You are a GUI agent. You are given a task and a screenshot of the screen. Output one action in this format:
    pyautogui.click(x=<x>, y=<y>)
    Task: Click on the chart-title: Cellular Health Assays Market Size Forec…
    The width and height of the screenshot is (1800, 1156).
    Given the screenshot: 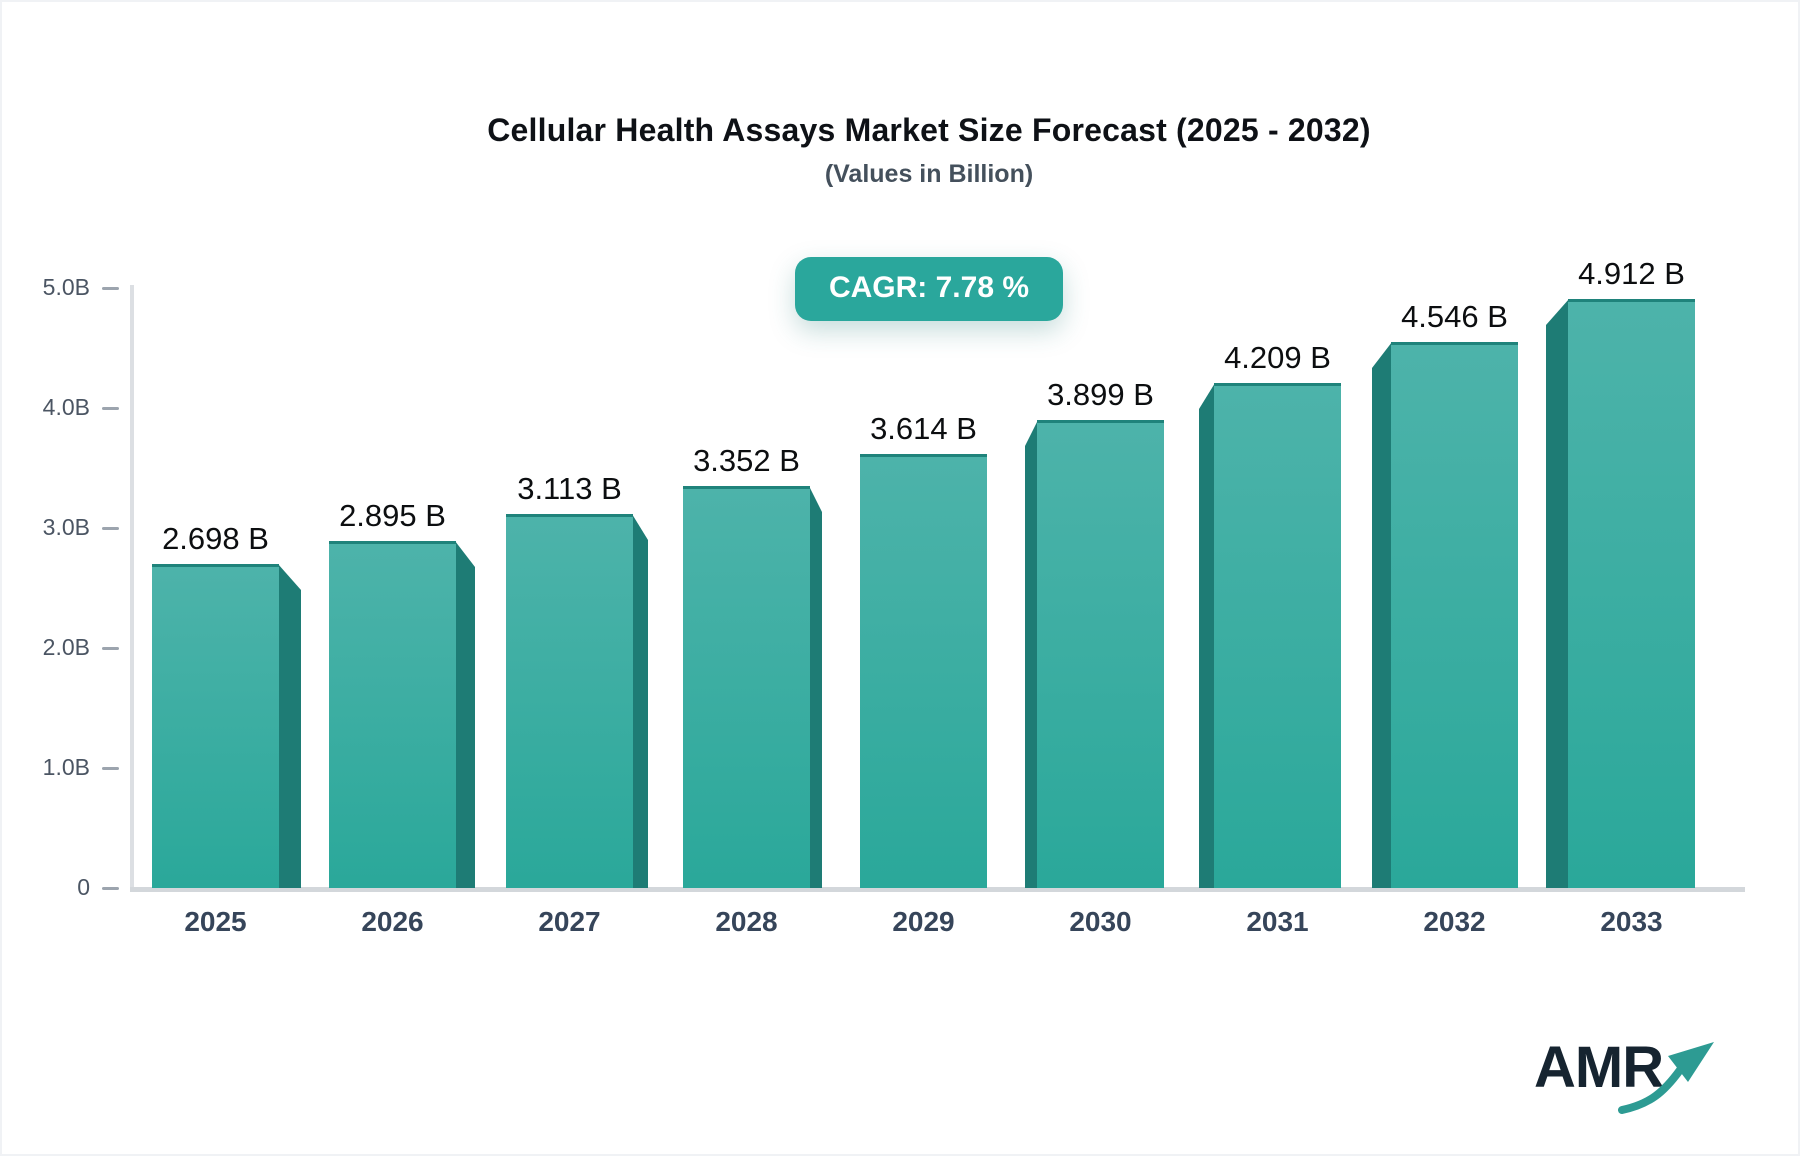 What is the action you would take?
    pyautogui.click(x=929, y=130)
    